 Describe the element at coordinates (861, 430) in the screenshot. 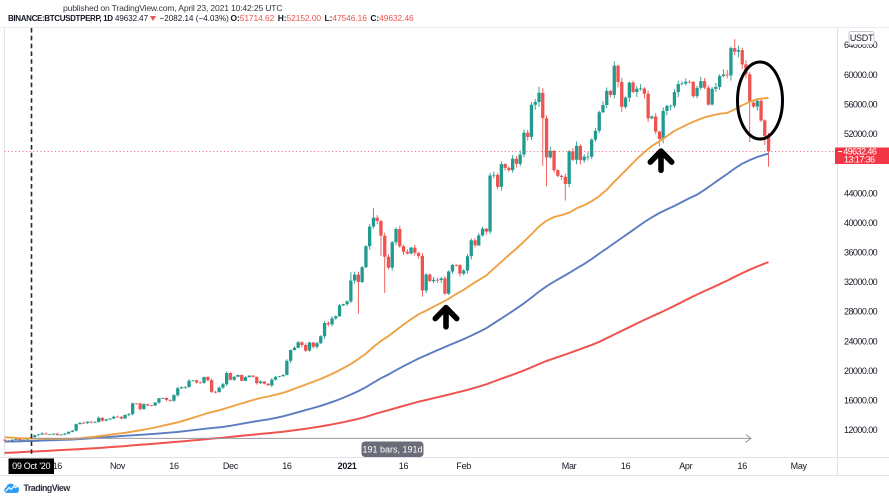

I see `svg-text: 12000.00` at that location.